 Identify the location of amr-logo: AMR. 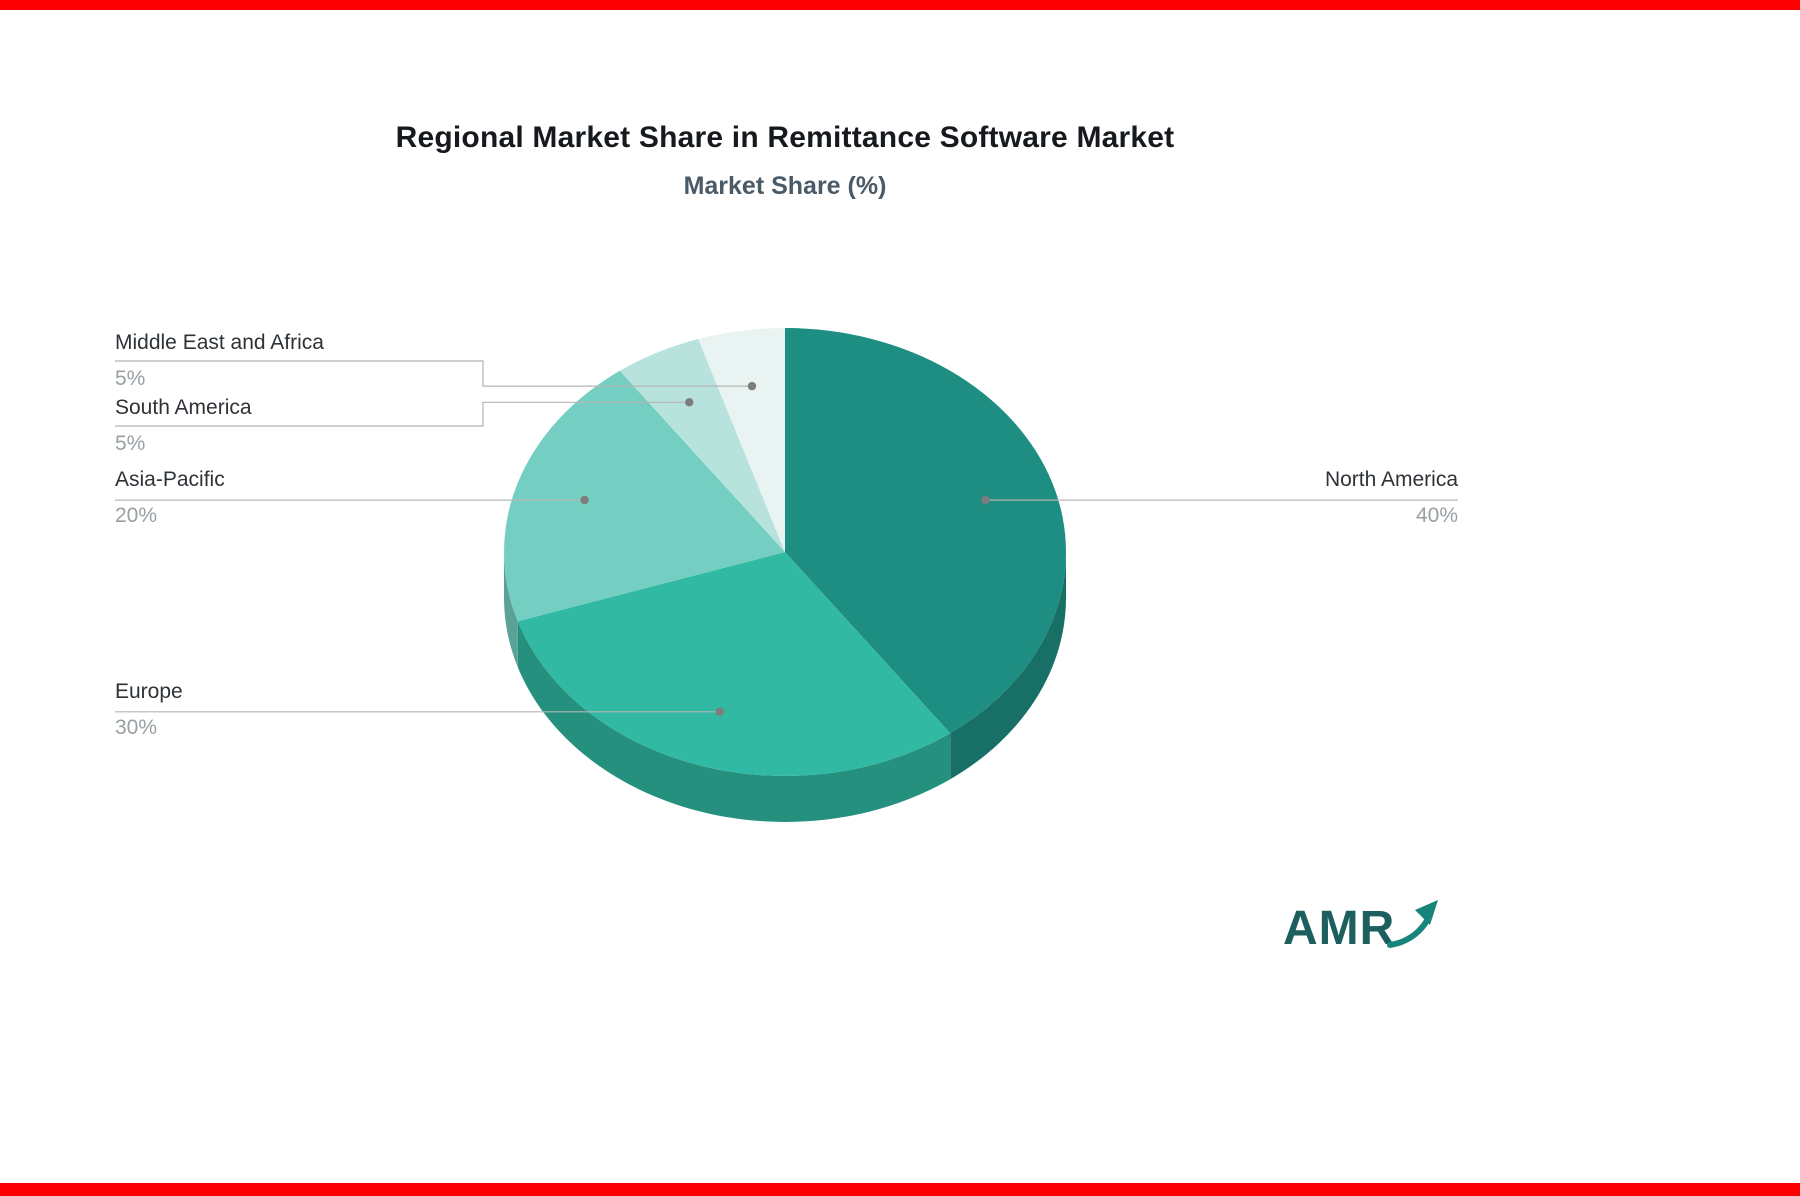
(1362, 927).